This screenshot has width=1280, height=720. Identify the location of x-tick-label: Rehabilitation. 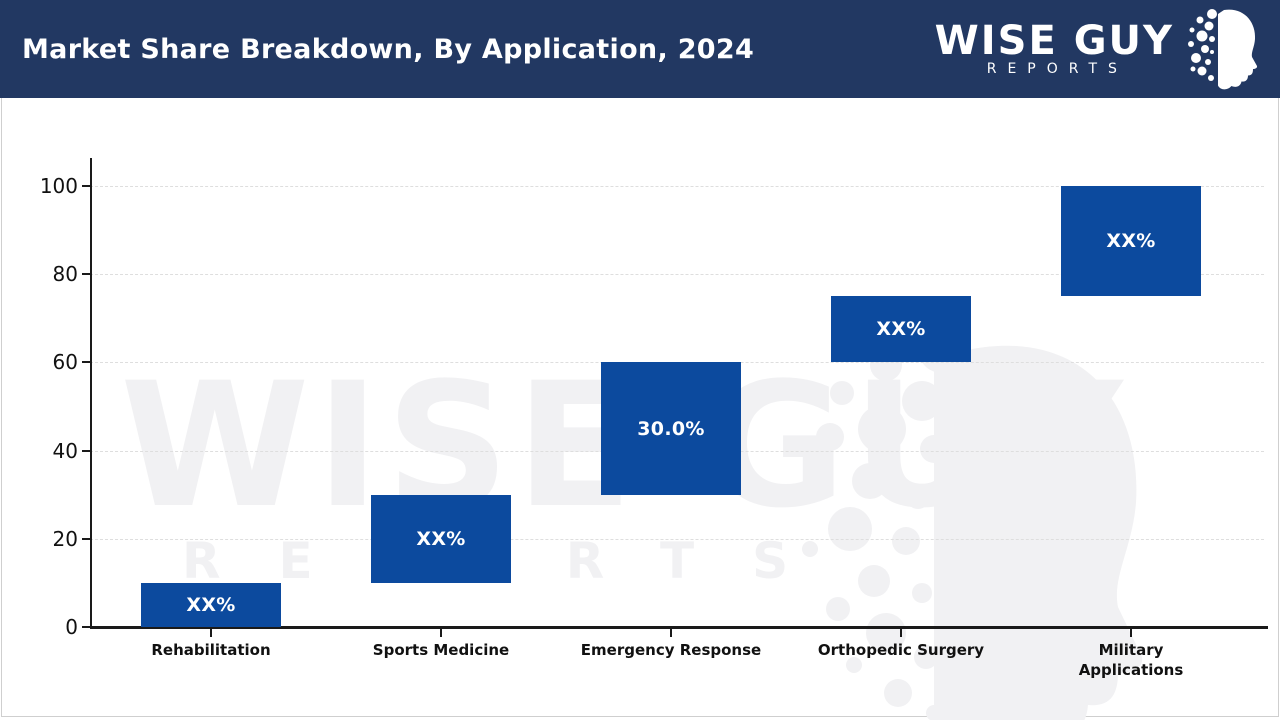
(211, 650).